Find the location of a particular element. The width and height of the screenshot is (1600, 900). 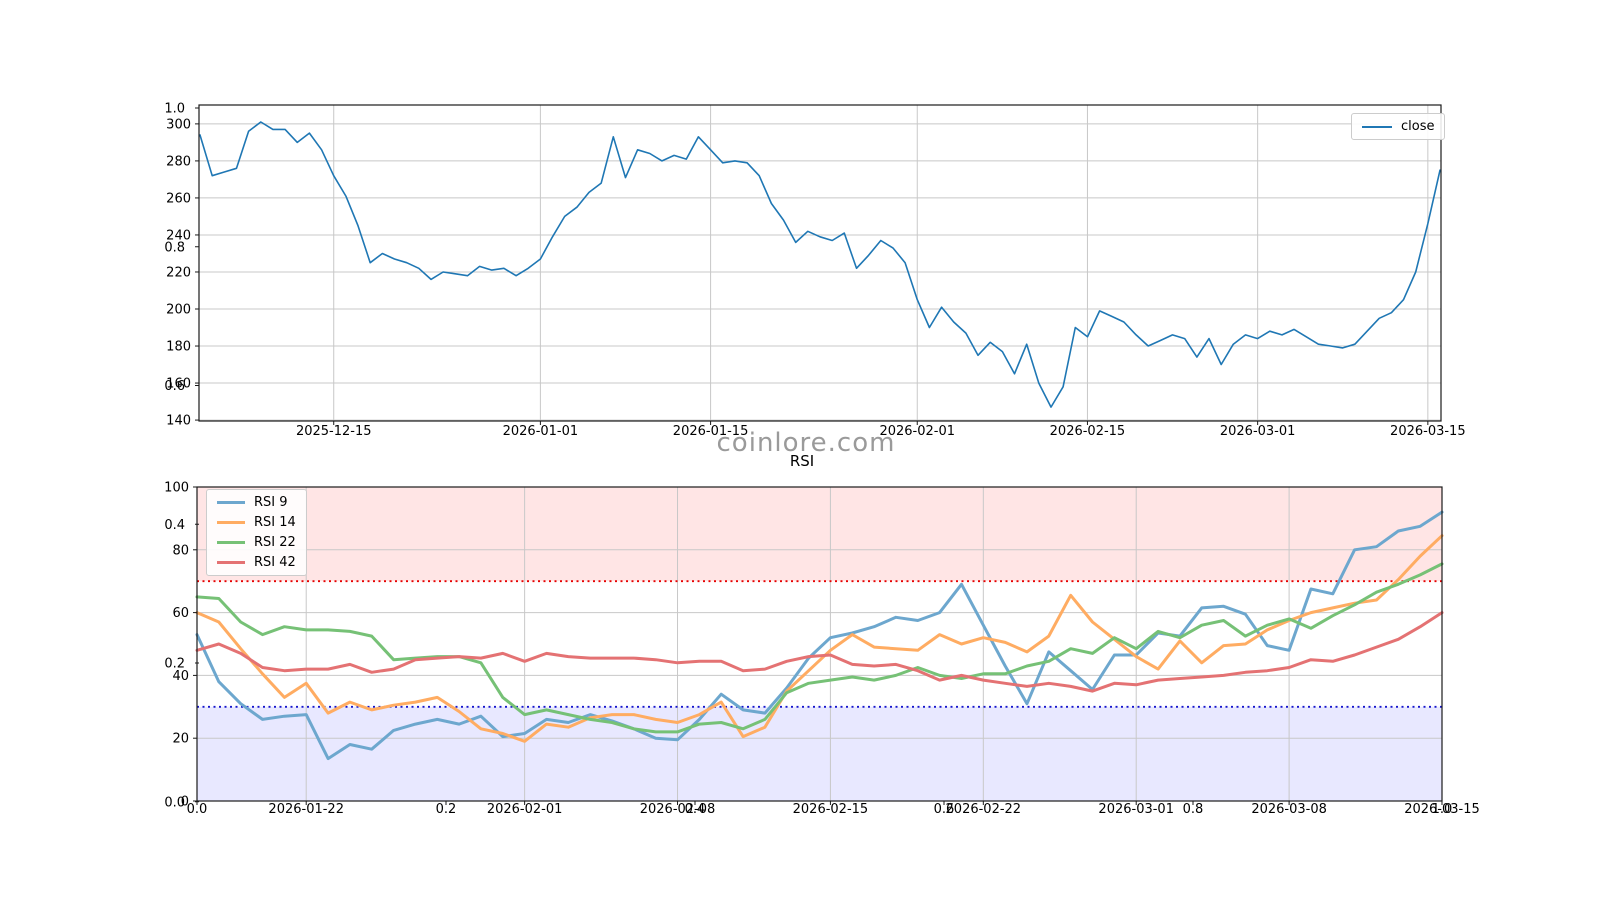

legend-item: RSI 14 is located at coordinates (256, 522).